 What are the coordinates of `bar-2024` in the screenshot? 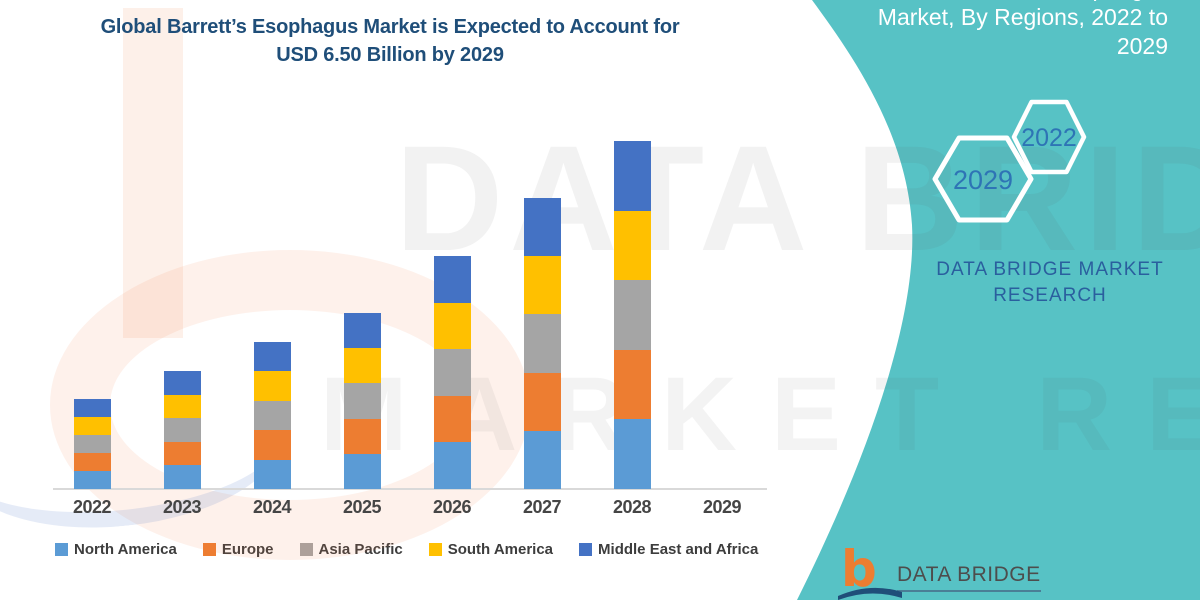 It's located at (272, 415).